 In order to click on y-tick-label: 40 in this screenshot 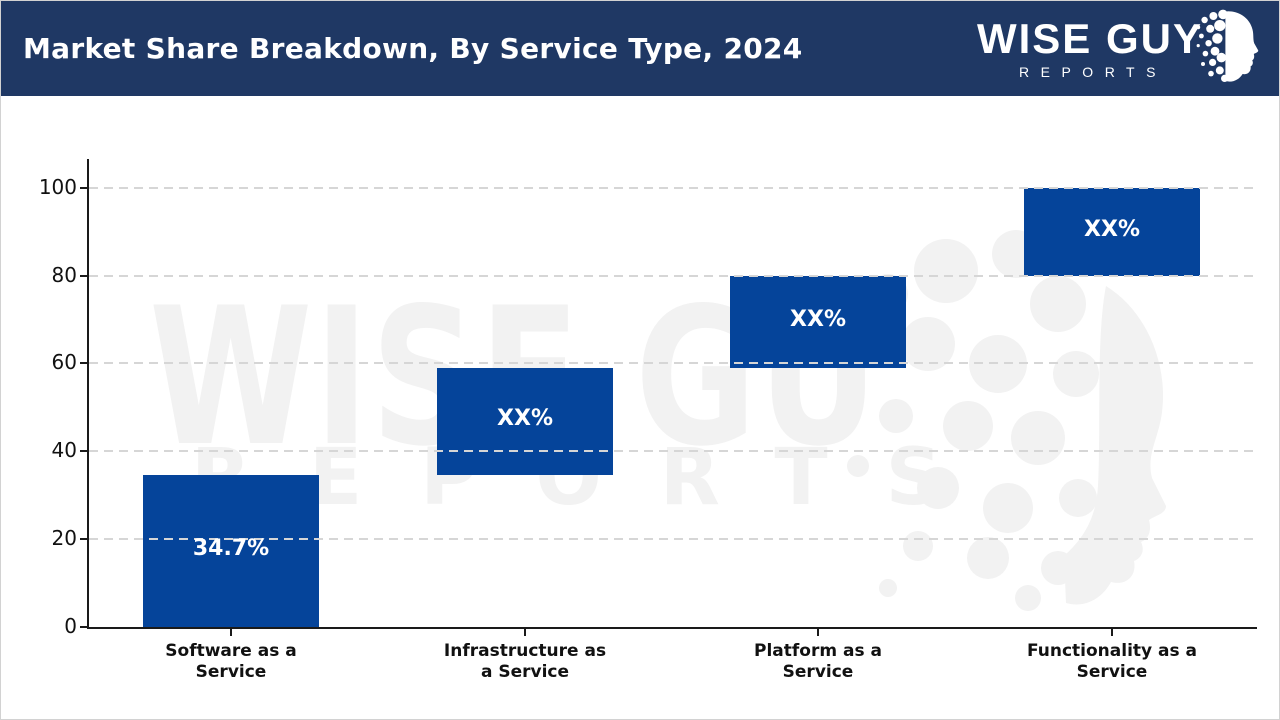, I will do `click(64, 450)`.